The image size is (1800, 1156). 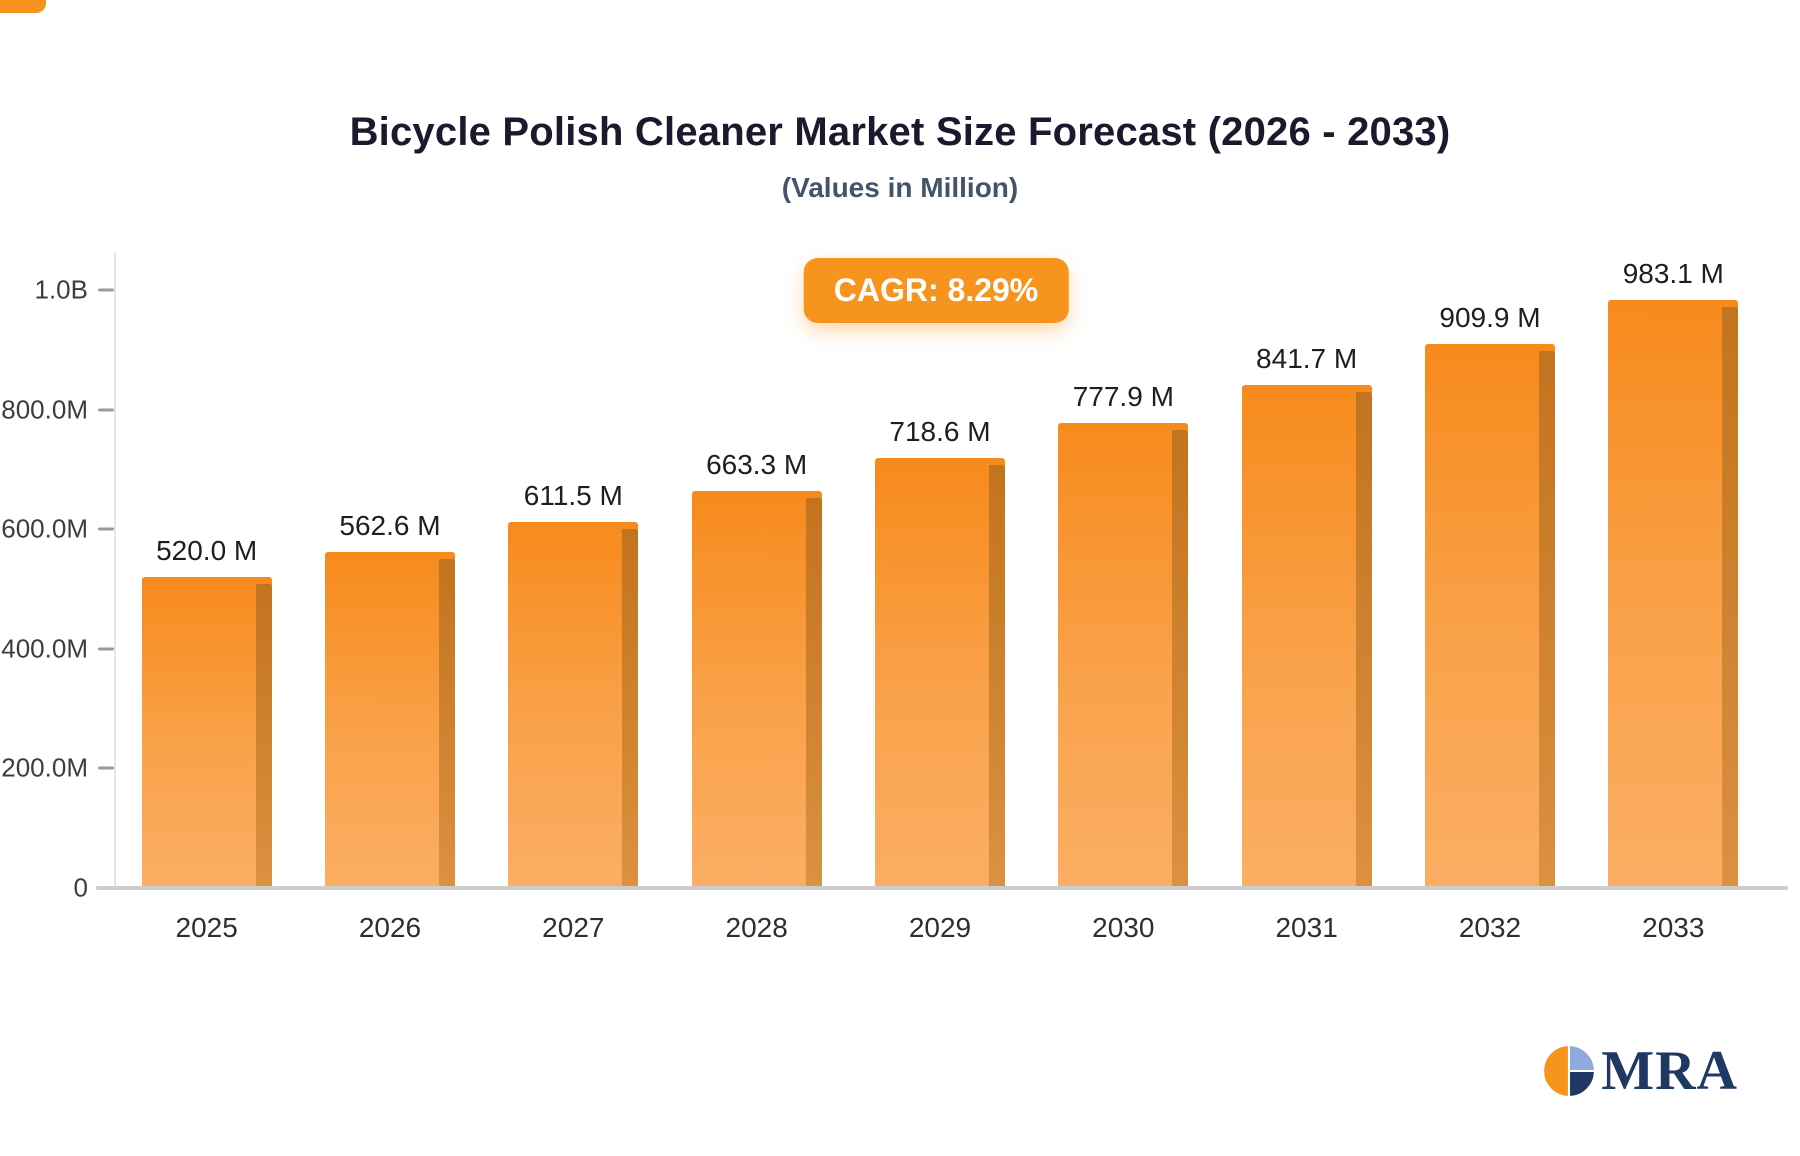 I want to click on y-tick-label: 0, so click(x=80, y=887).